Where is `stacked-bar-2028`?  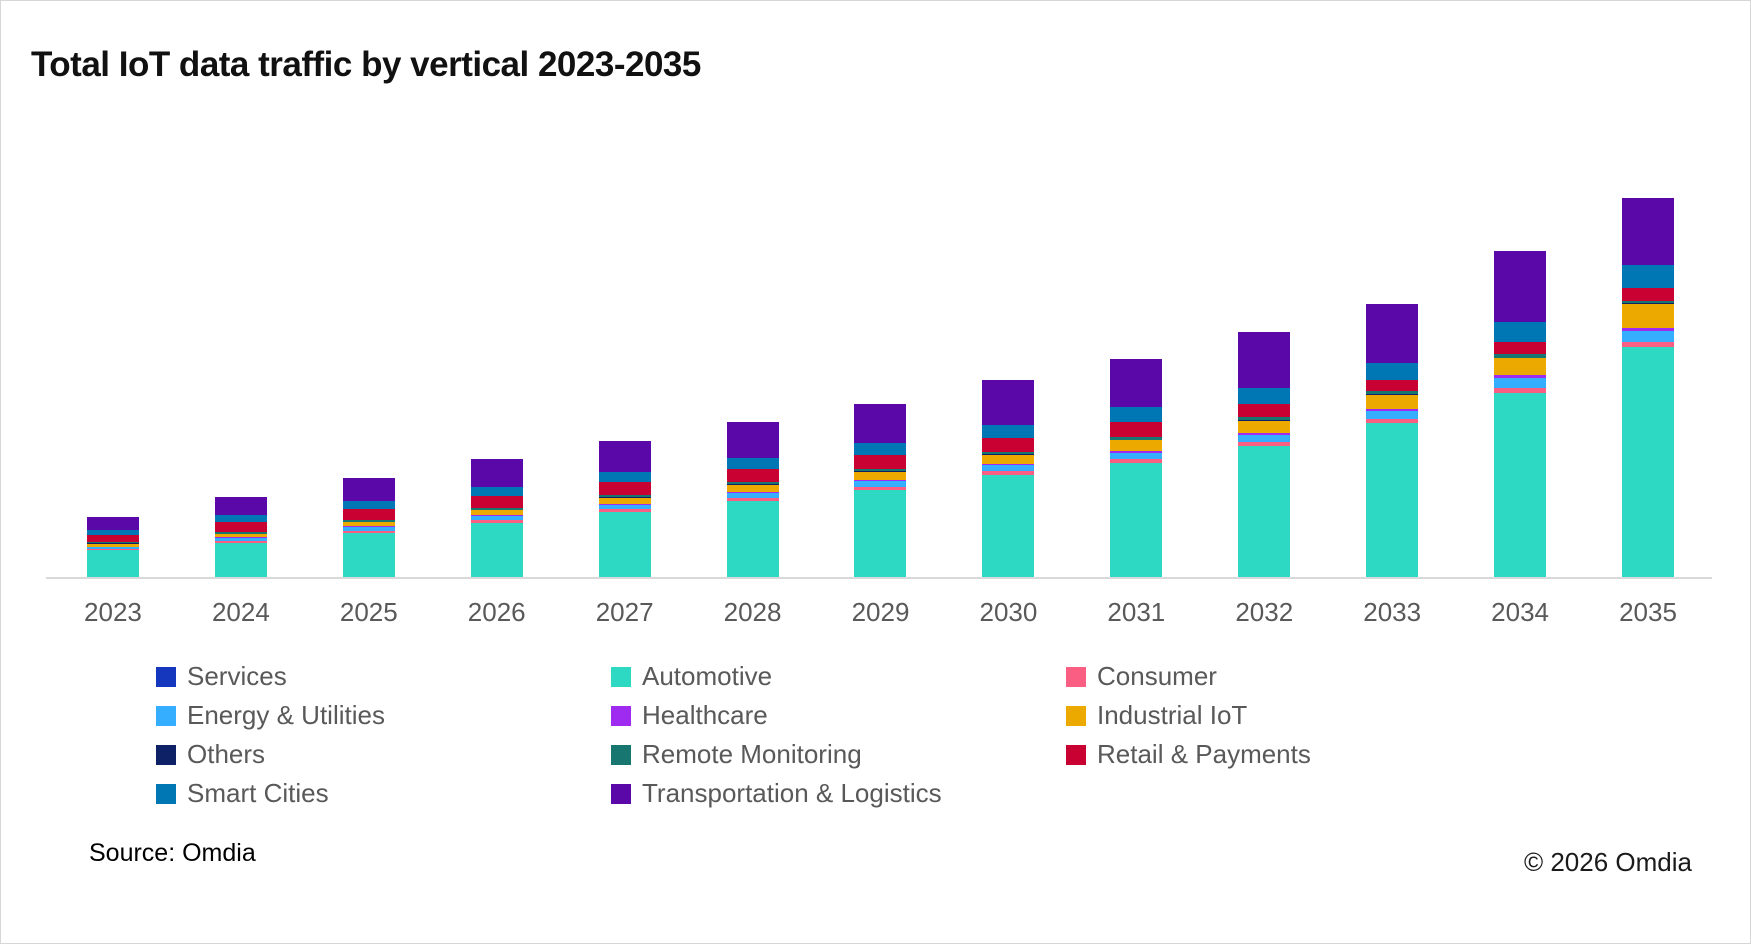 stacked-bar-2028 is located at coordinates (752, 500).